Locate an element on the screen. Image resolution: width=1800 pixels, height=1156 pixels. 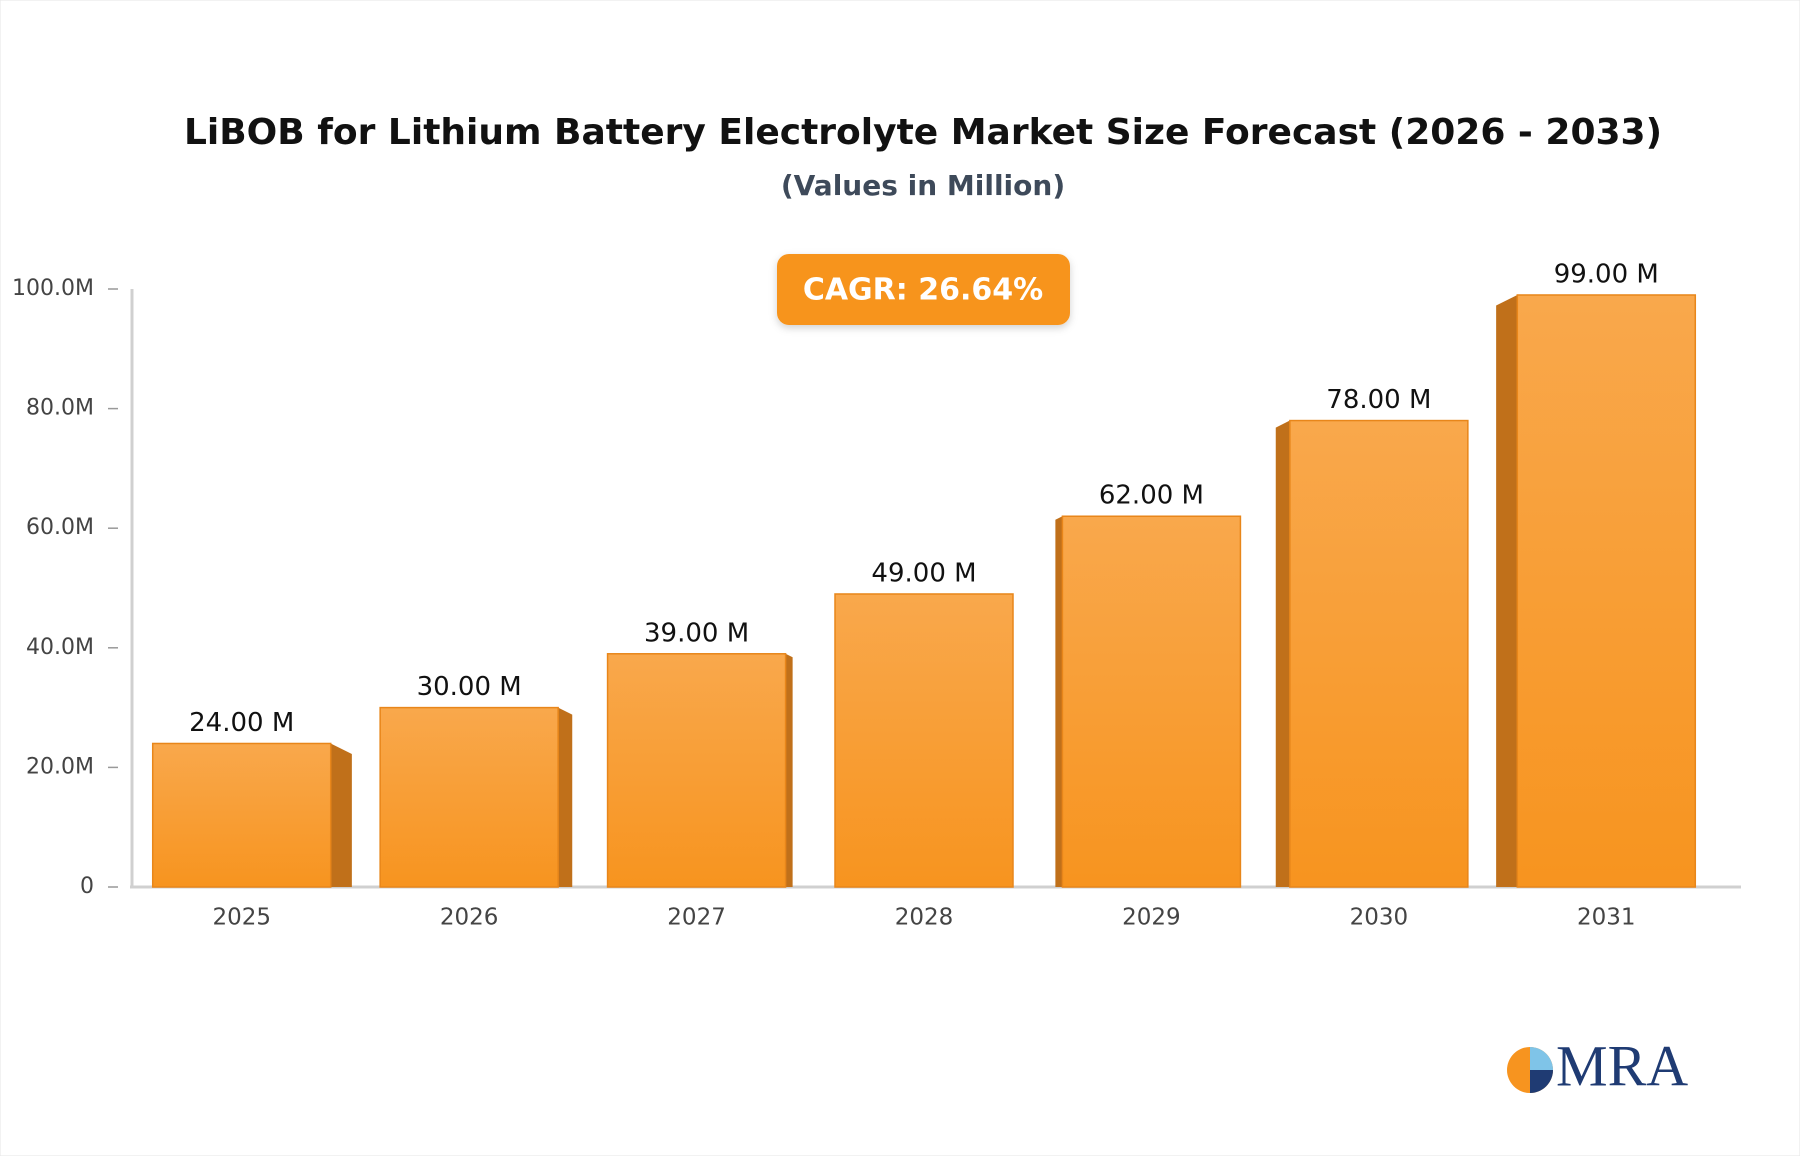
x-tick-label: 2029 is located at coordinates (1151, 918).